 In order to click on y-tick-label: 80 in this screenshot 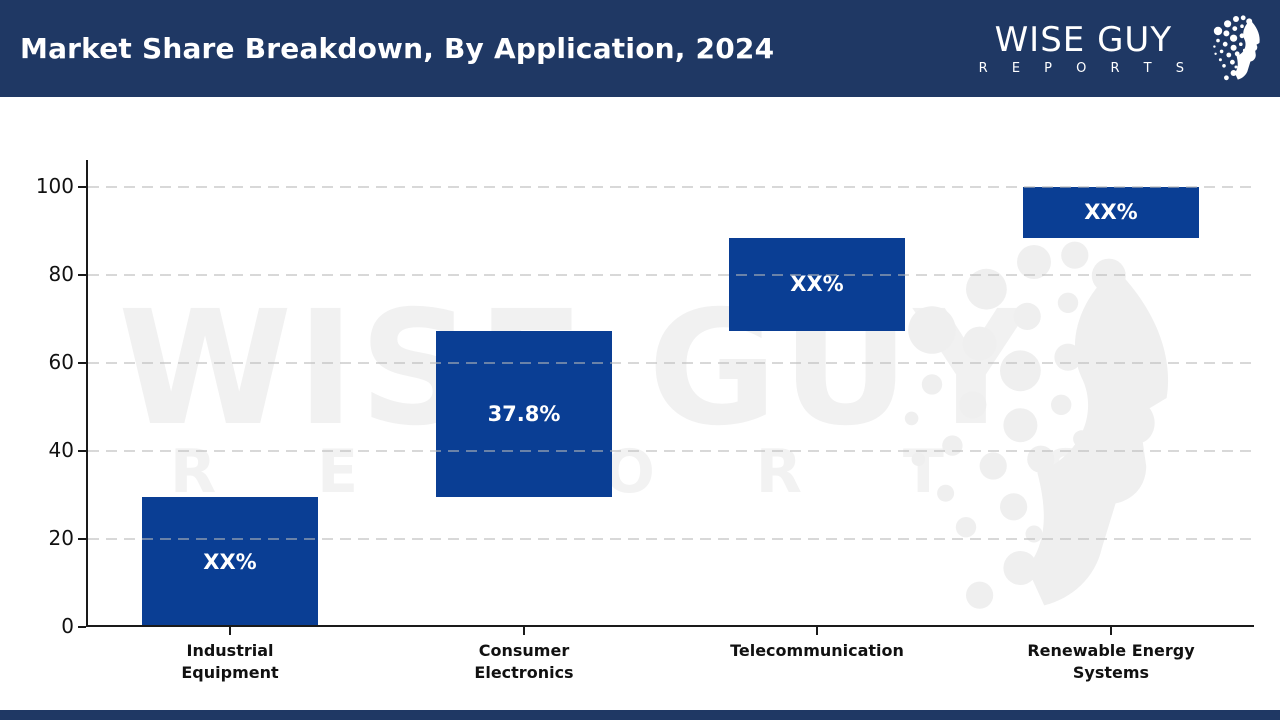, I will do `click(61, 274)`.